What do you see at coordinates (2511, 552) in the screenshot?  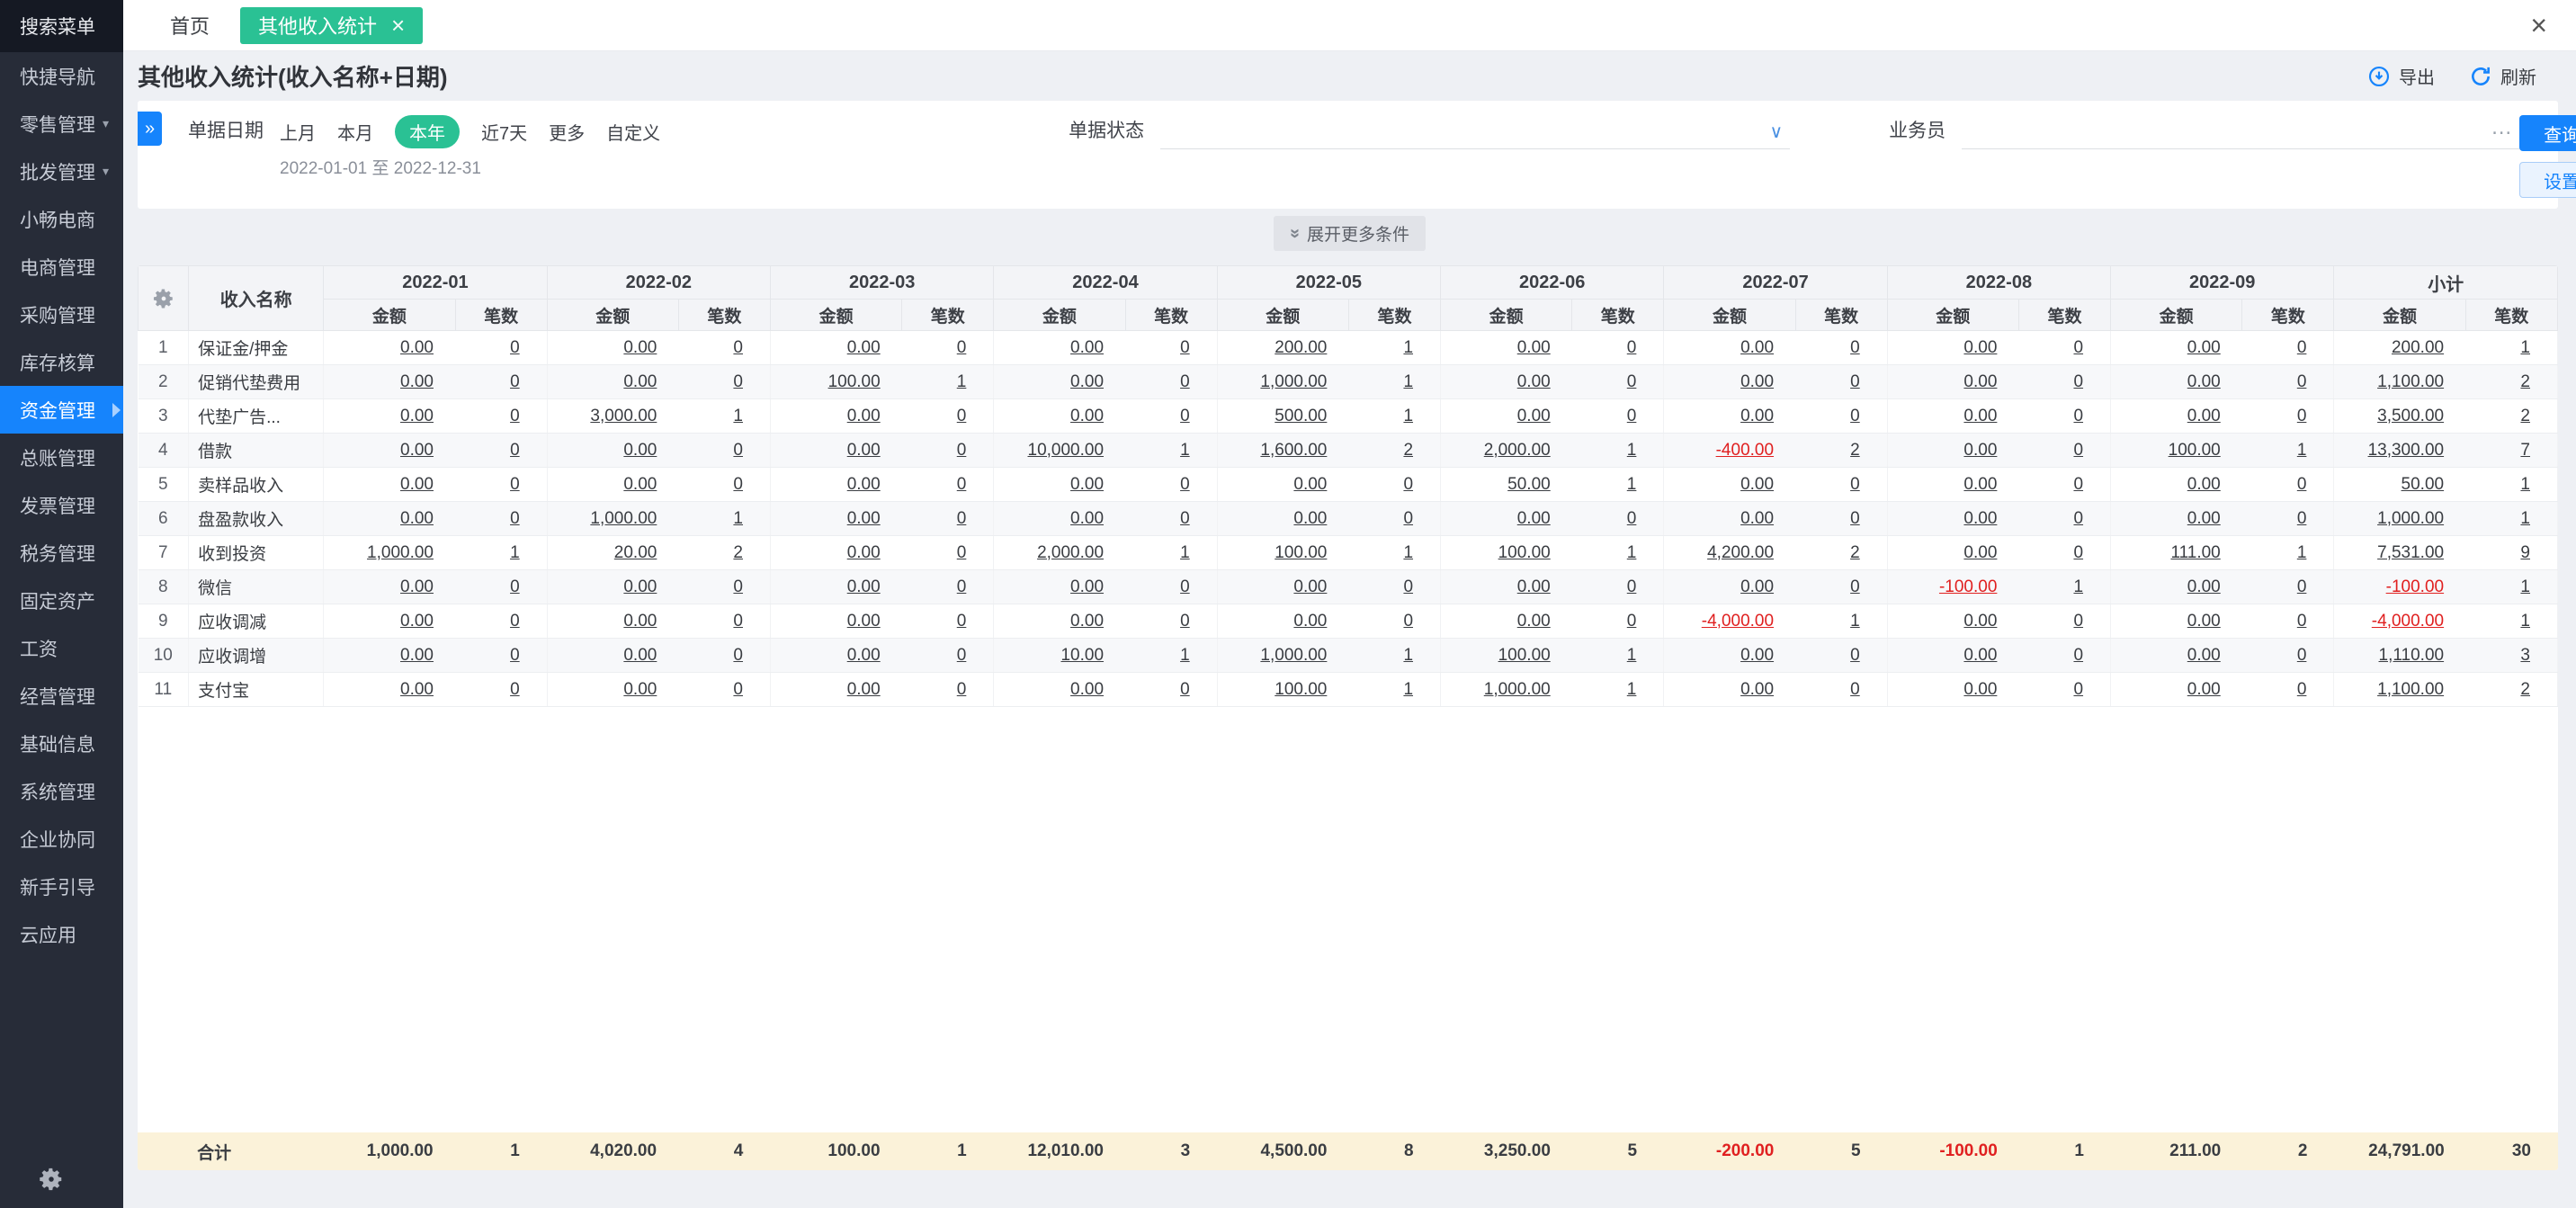 I see `count-cell: 9` at bounding box center [2511, 552].